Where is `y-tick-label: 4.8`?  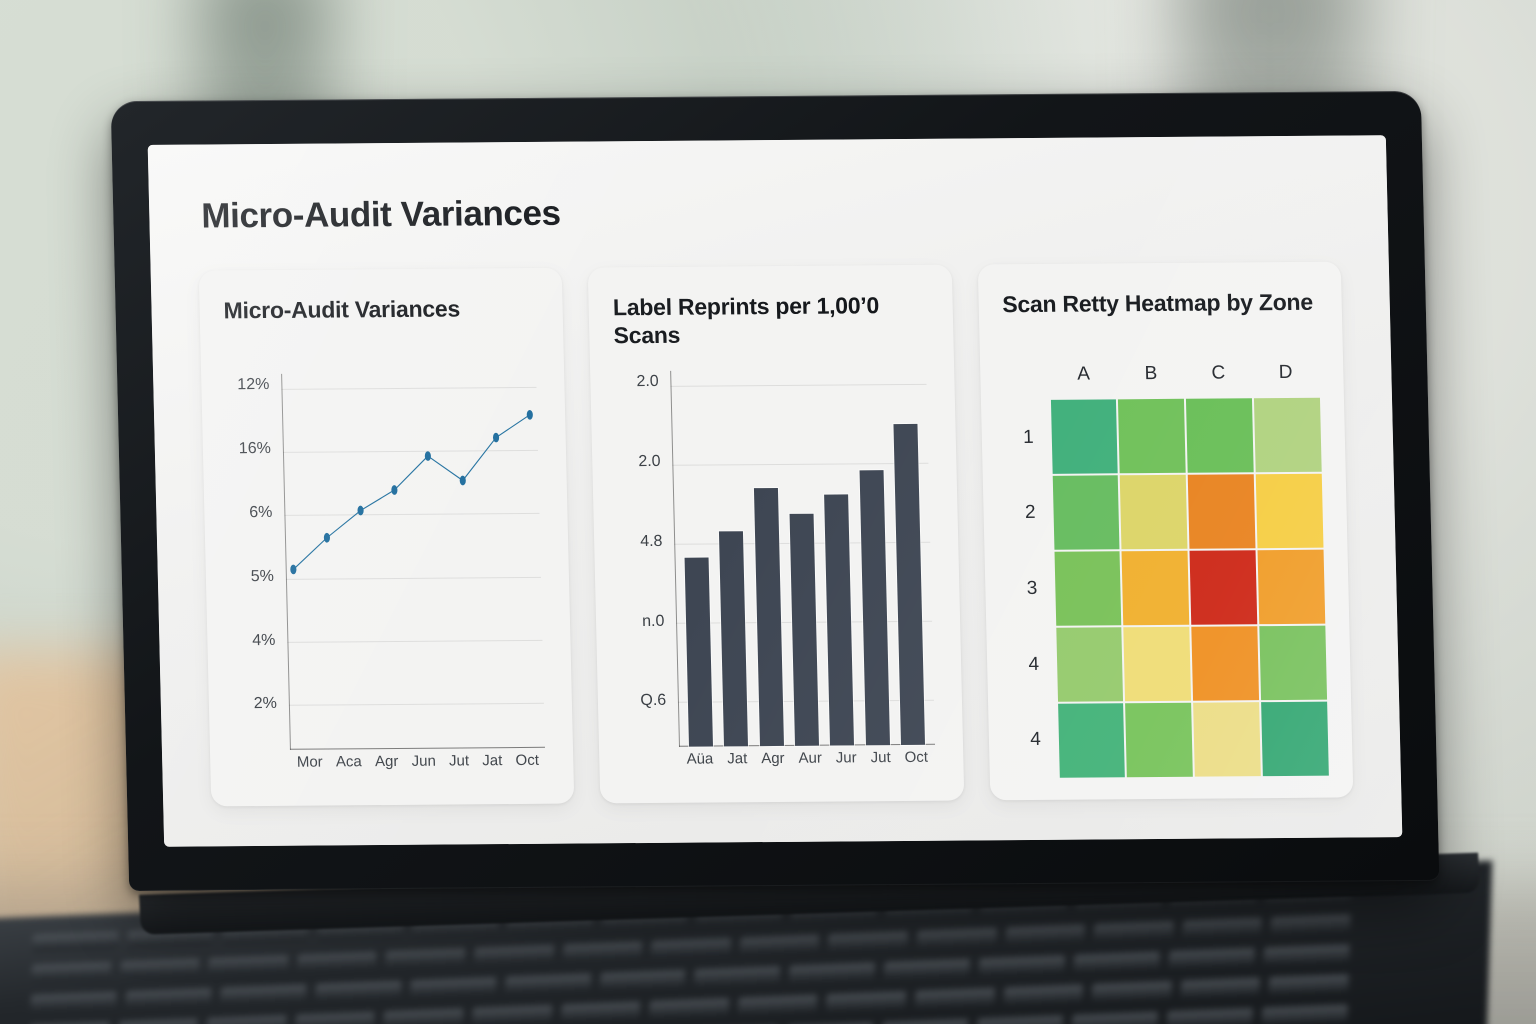 y-tick-label: 4.8 is located at coordinates (651, 541).